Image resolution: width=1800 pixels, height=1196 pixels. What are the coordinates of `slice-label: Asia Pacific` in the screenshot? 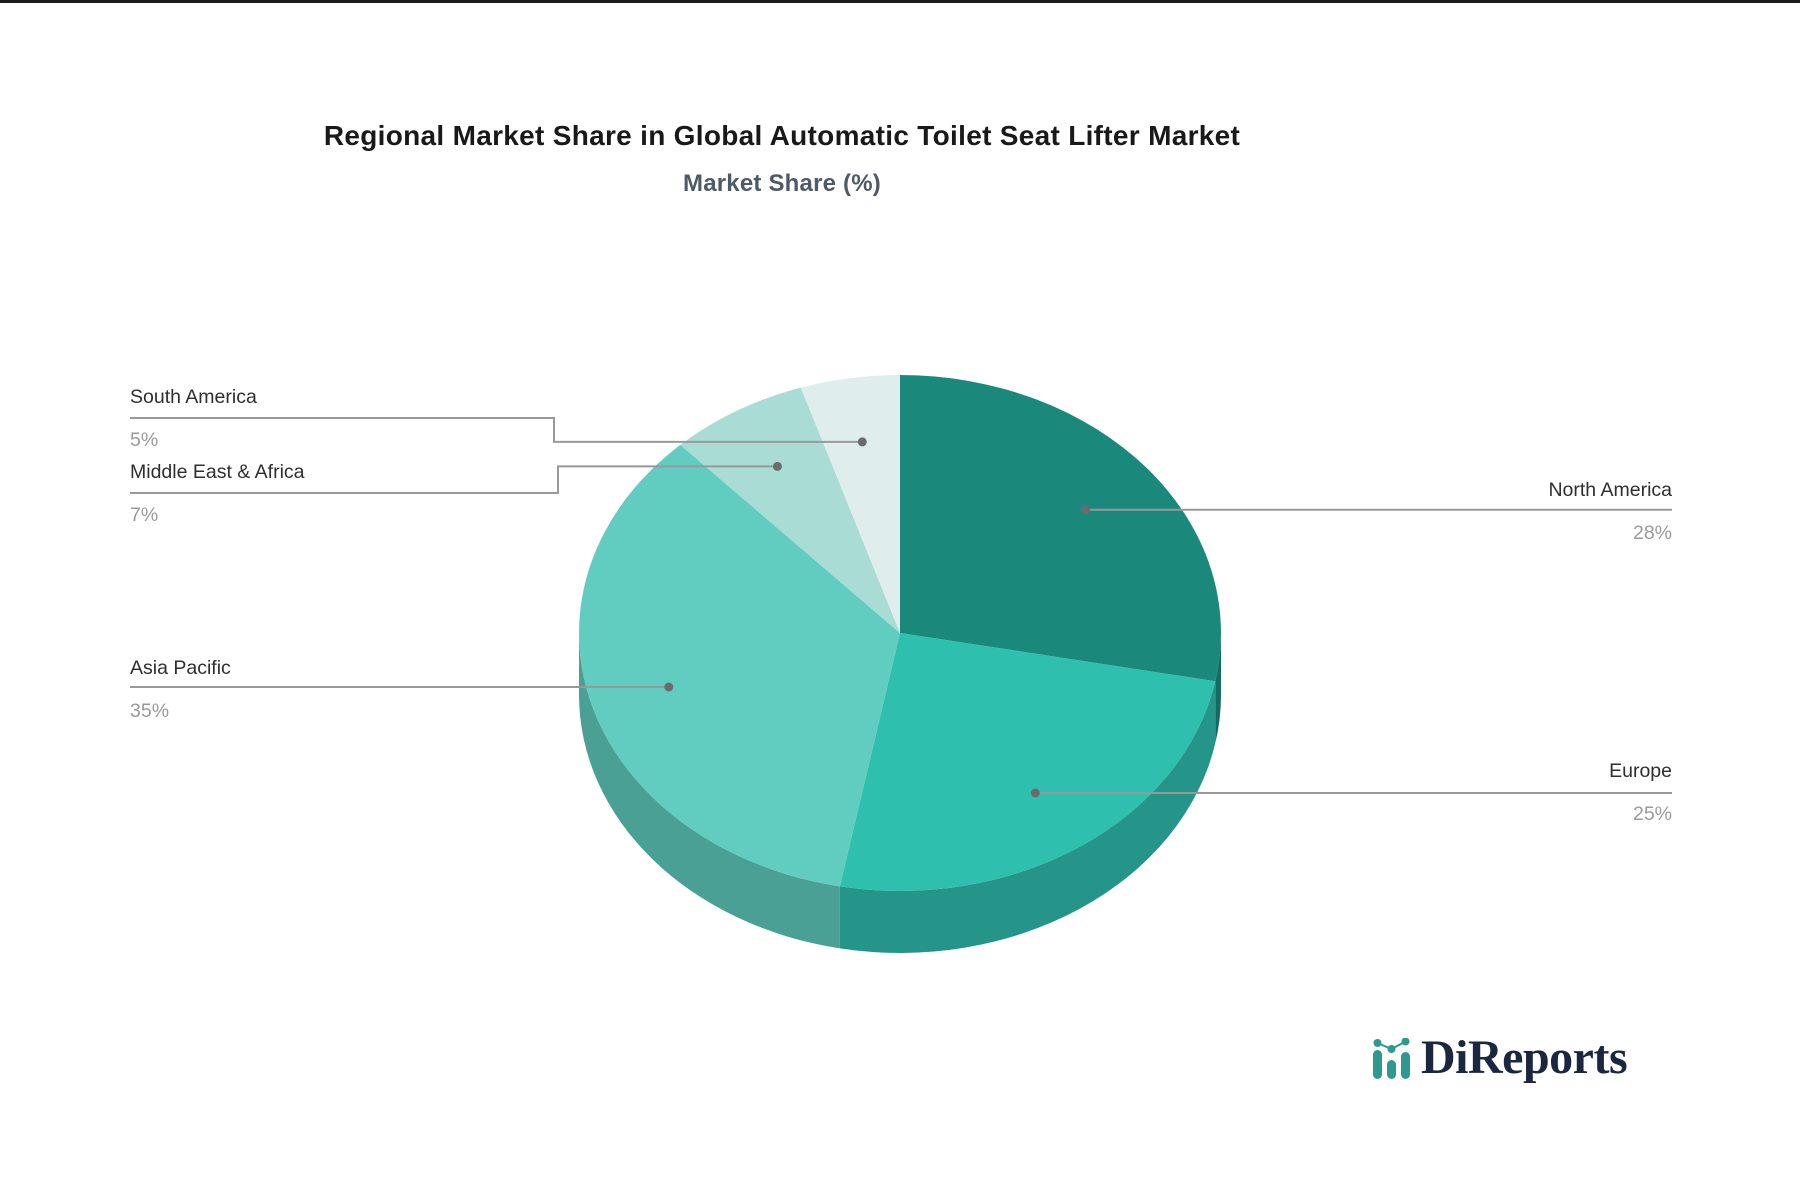 It's located at (180, 668).